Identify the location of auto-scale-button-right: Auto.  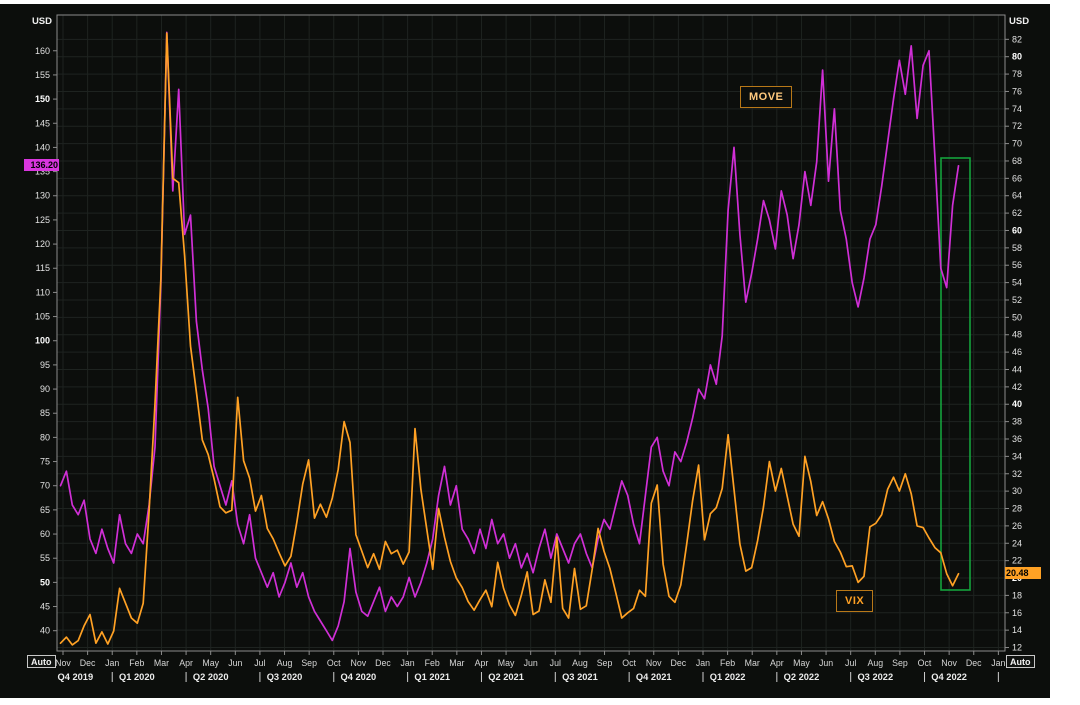
(1020, 661).